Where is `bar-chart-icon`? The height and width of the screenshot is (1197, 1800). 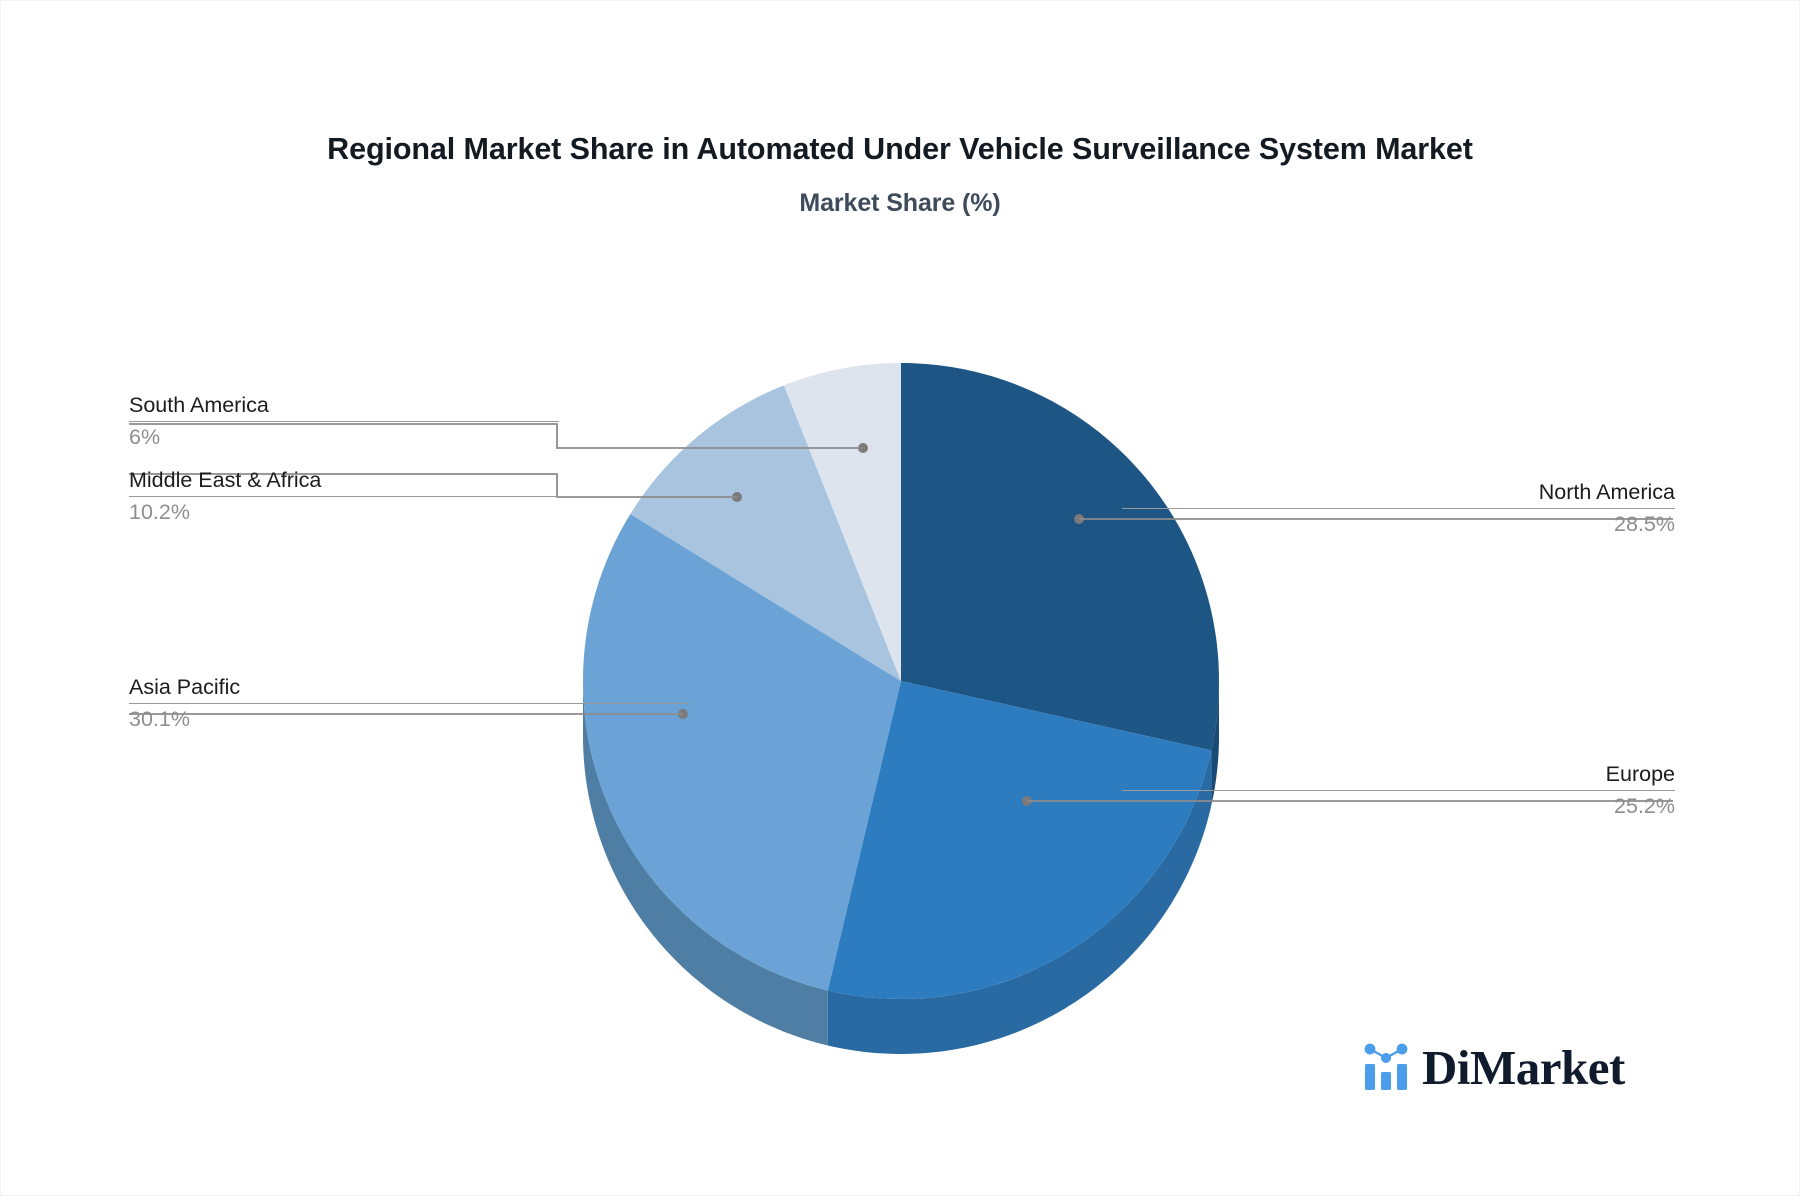 bar-chart-icon is located at coordinates (1386, 1066).